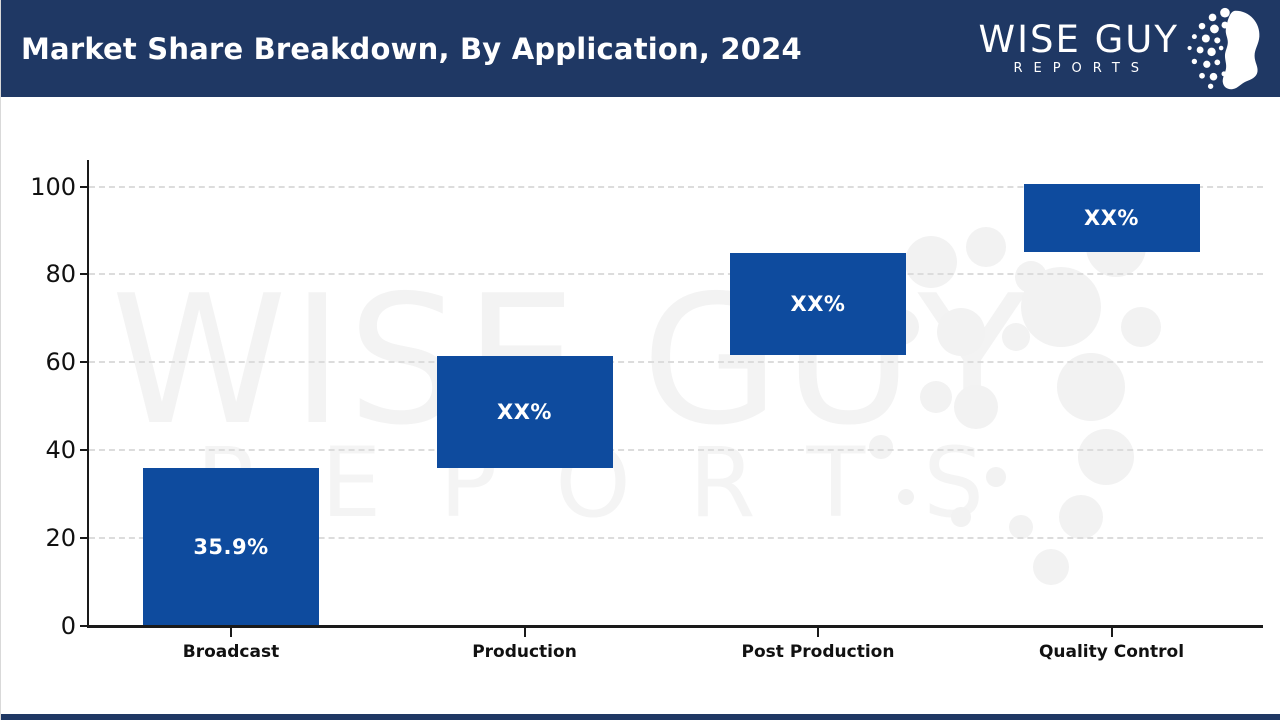  I want to click on bar-value-label: 35.9%, so click(231, 547).